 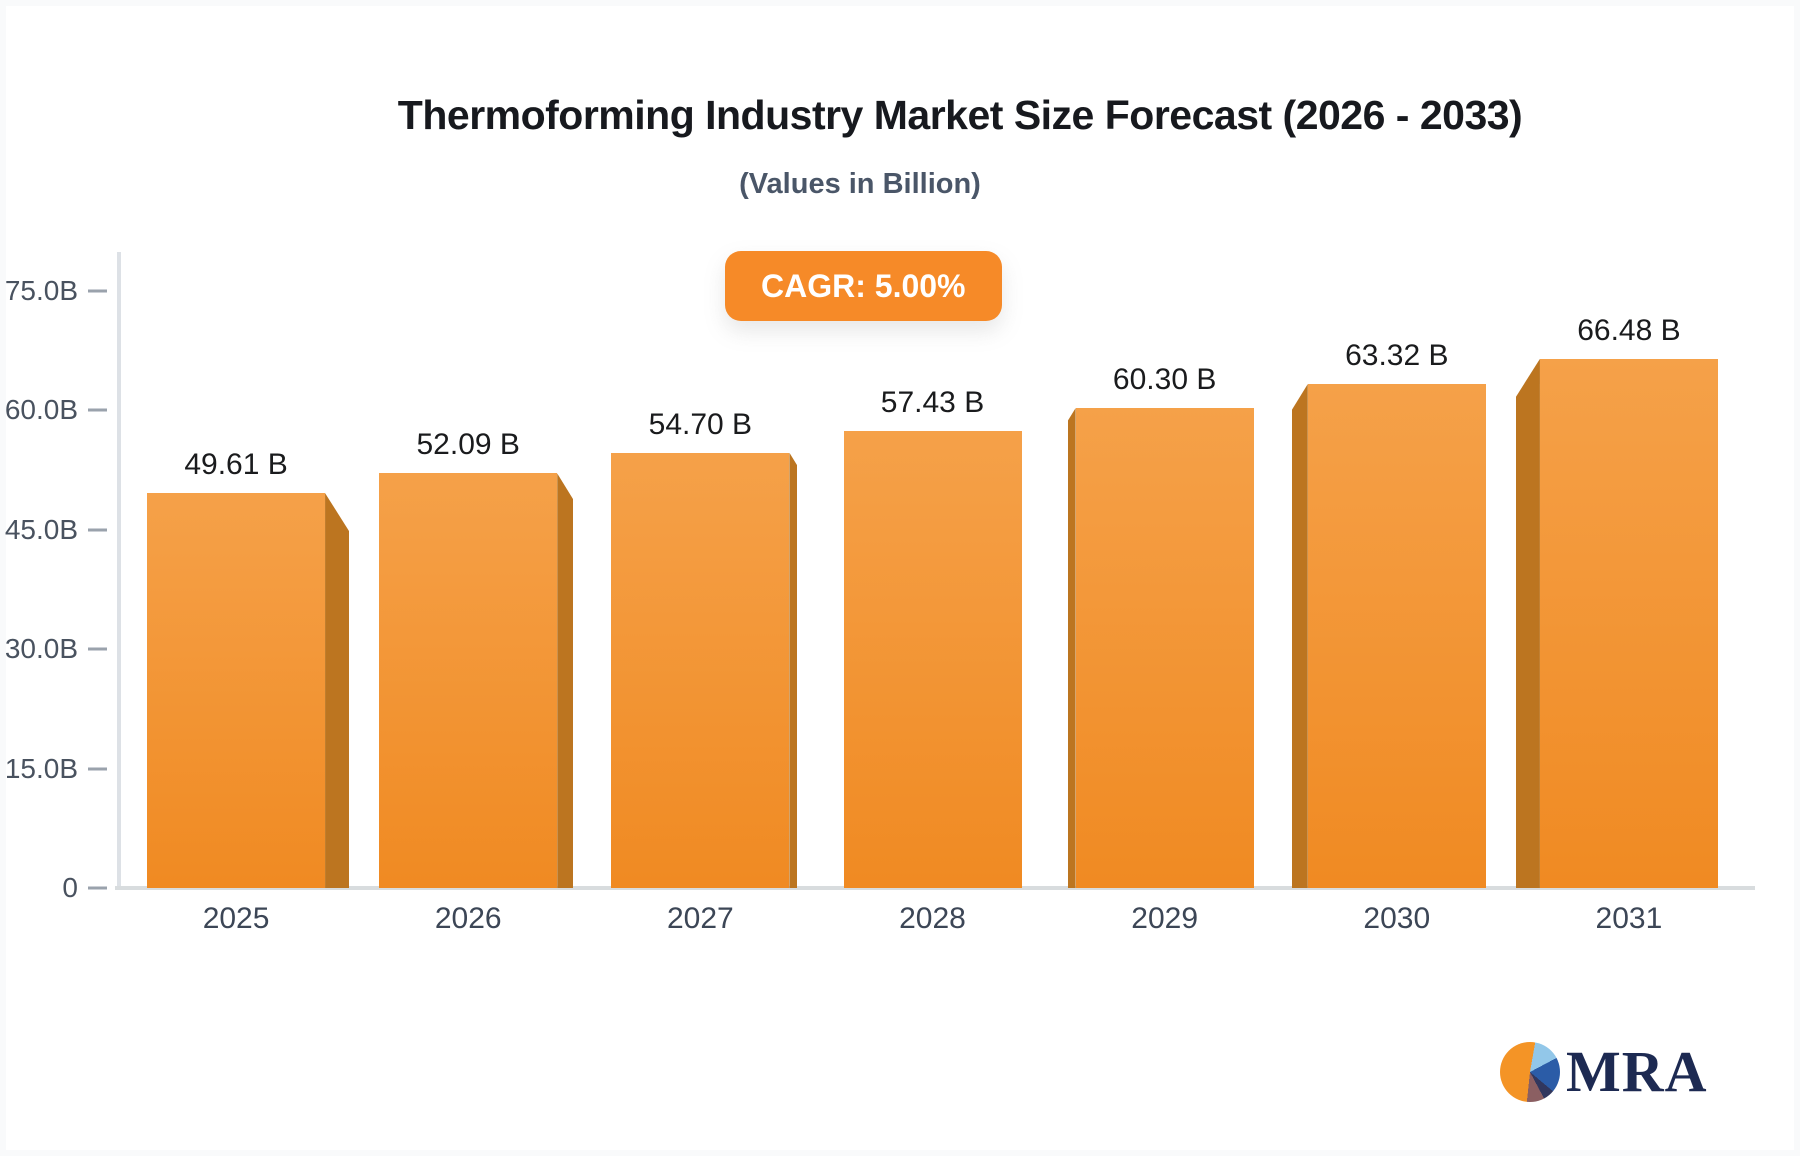 I want to click on bar-value-label: 49.61 B, so click(x=236, y=465).